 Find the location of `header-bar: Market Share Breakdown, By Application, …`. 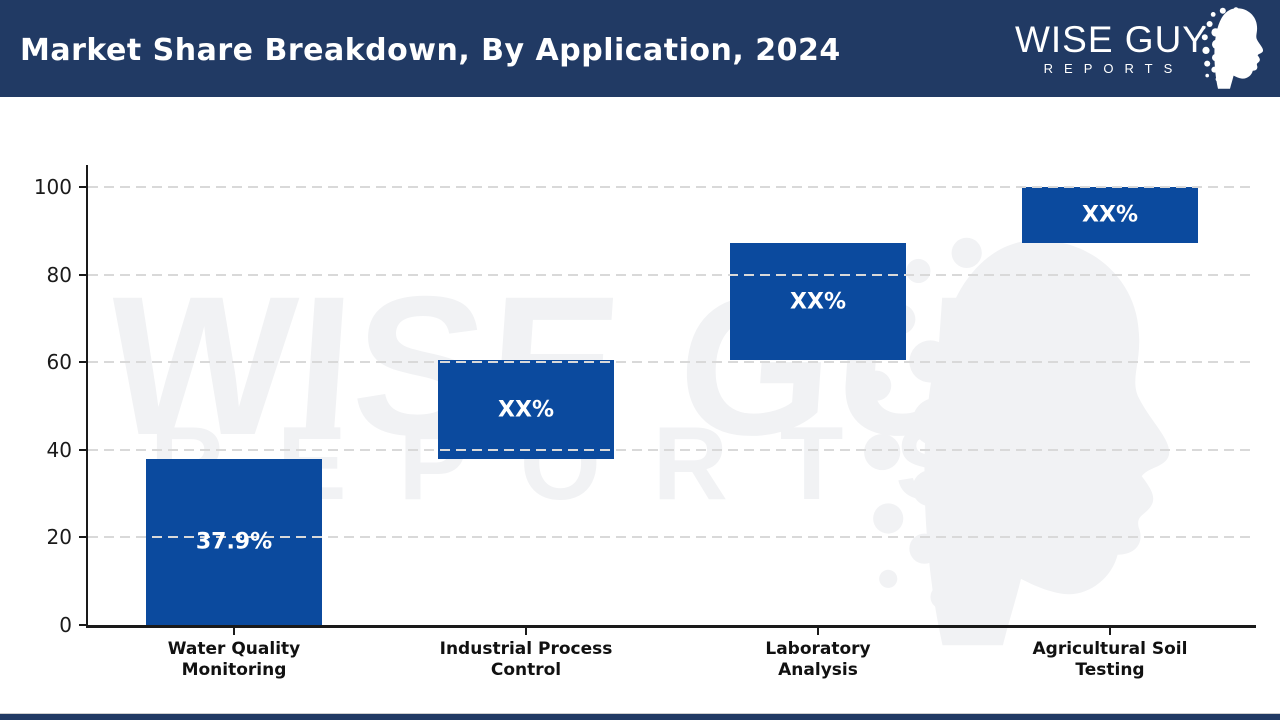

header-bar: Market Share Breakdown, By Application, … is located at coordinates (640, 48).